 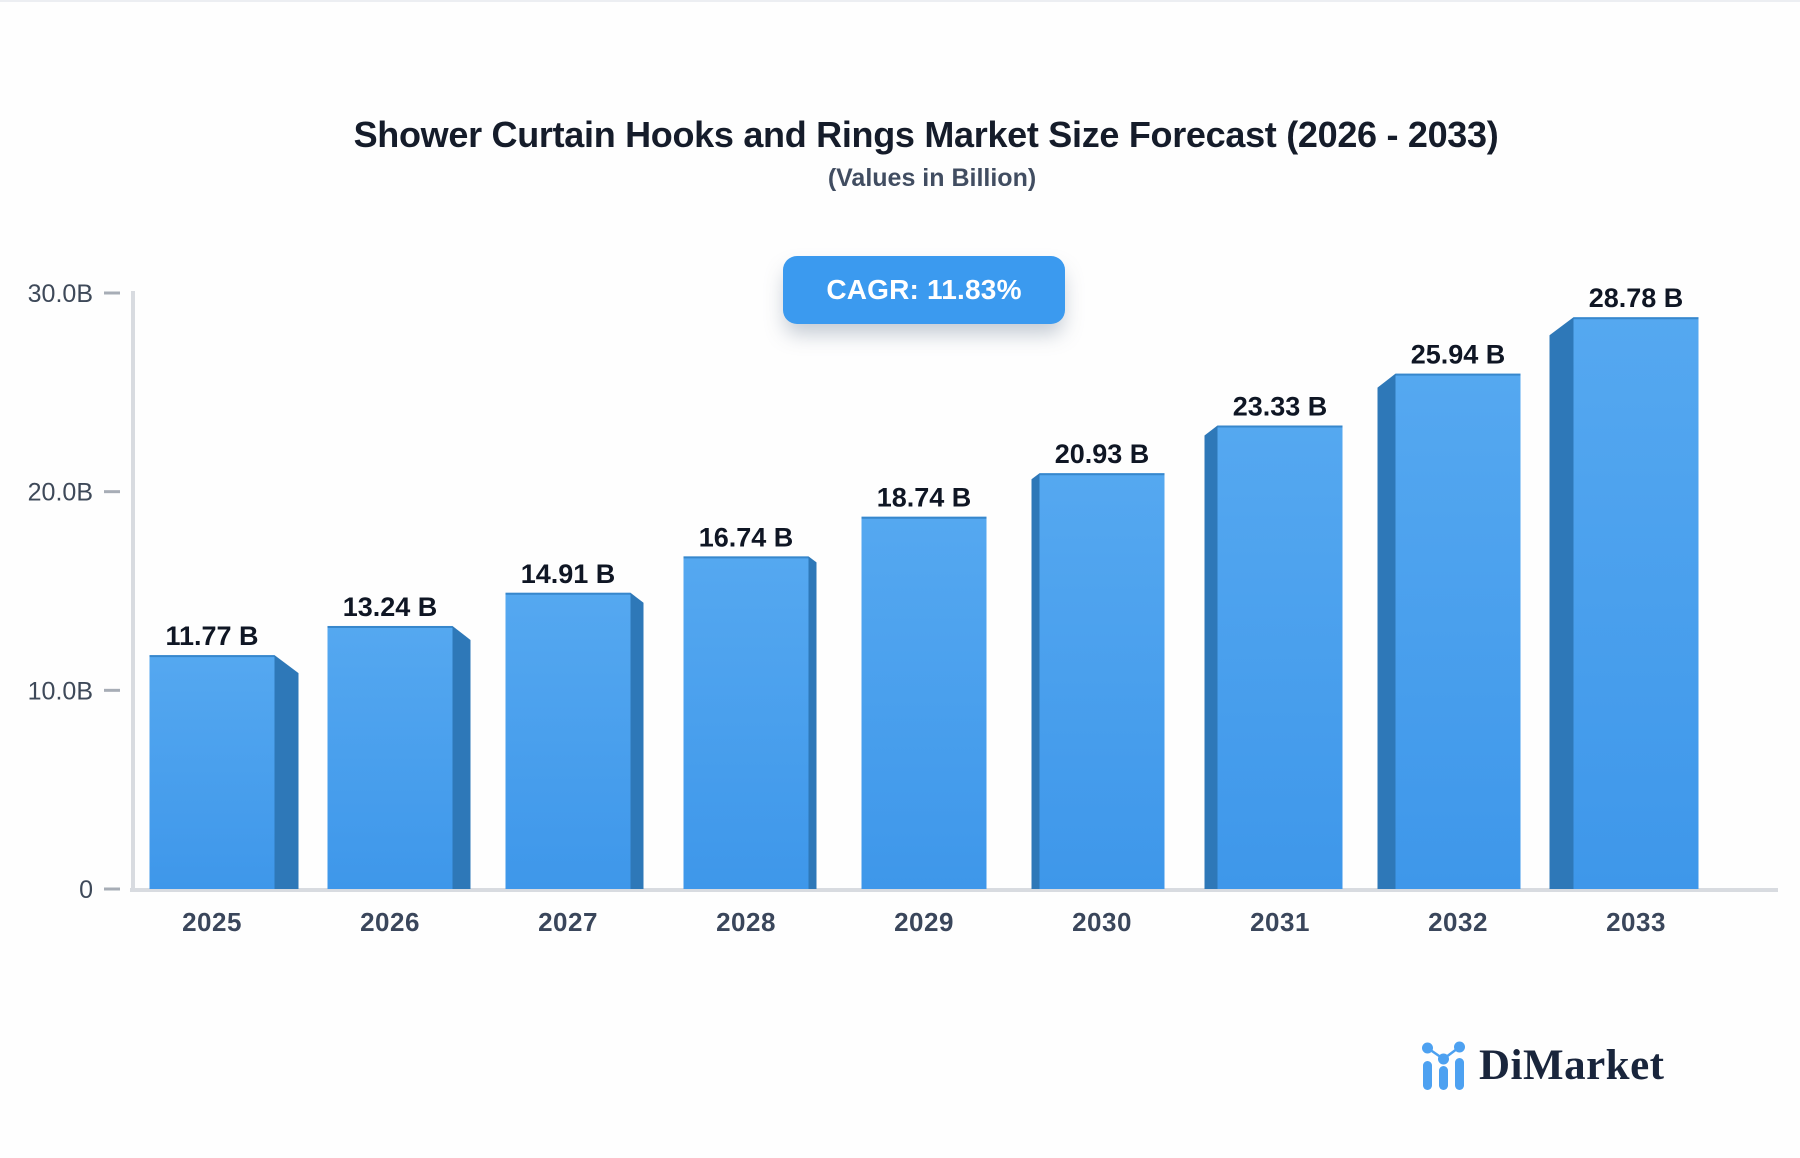 I want to click on x-tick-label: 2033, so click(x=1636, y=922).